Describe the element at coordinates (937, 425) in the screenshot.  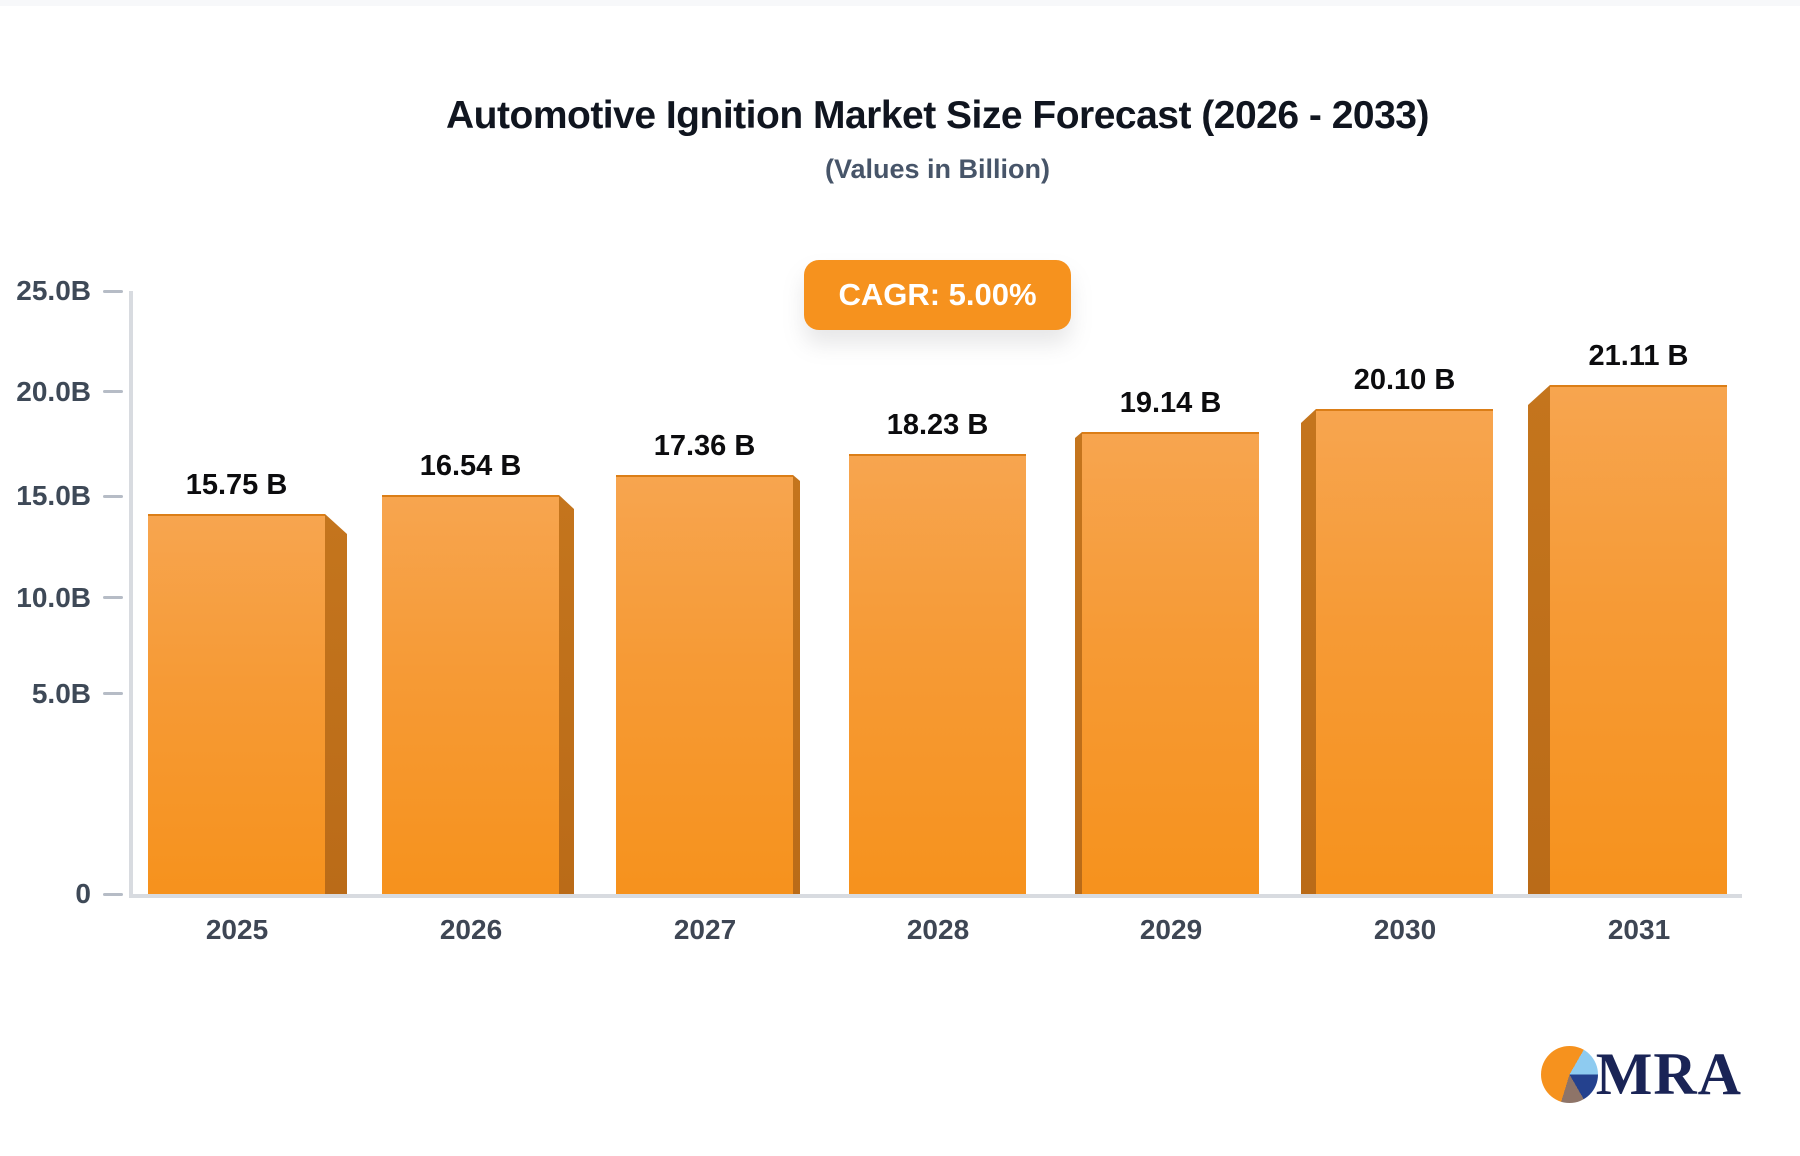
I see `bar-value-label: 18.23 B` at that location.